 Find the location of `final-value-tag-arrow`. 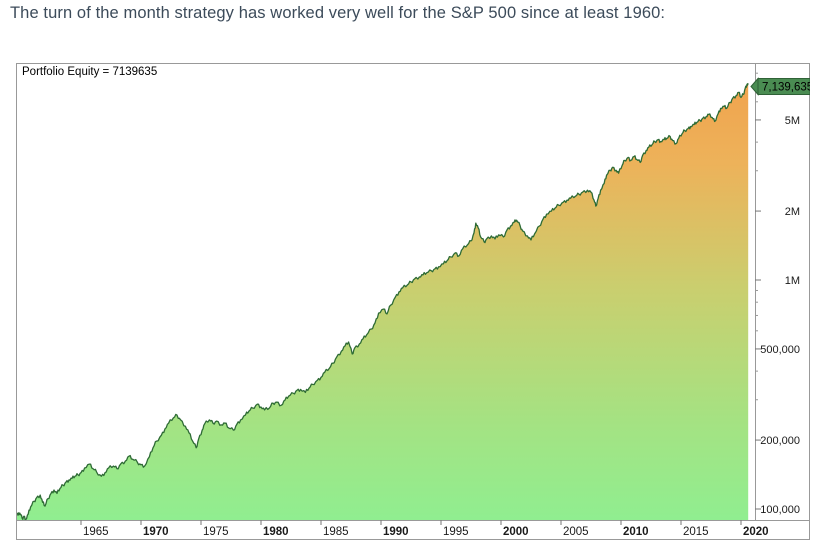

final-value-tag-arrow is located at coordinates (754, 86).